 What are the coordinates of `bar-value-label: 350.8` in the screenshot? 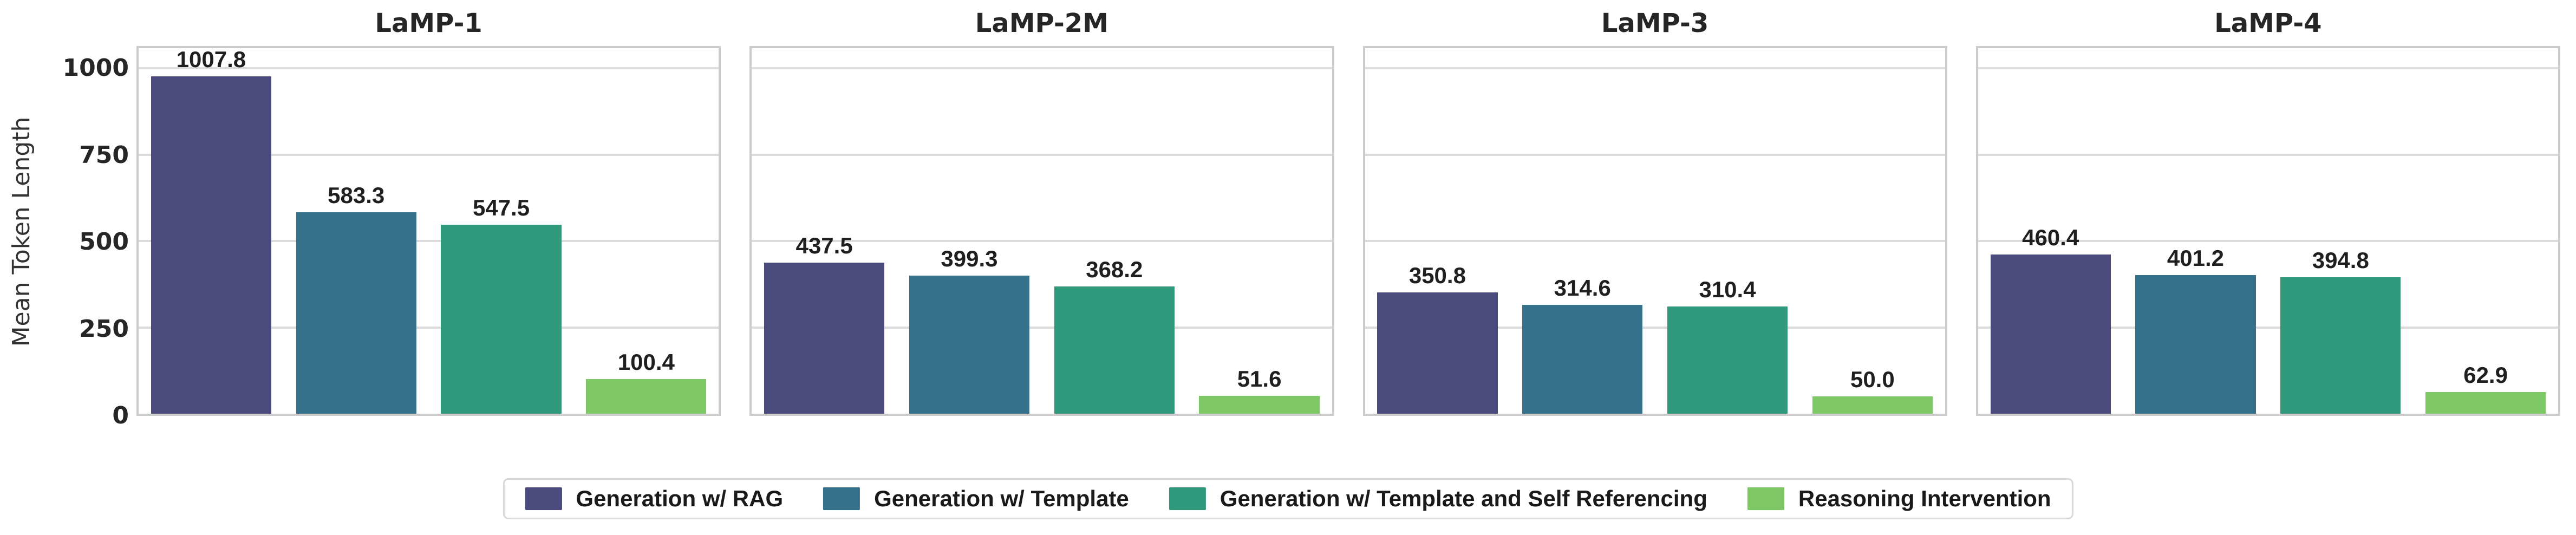 It's located at (1437, 276).